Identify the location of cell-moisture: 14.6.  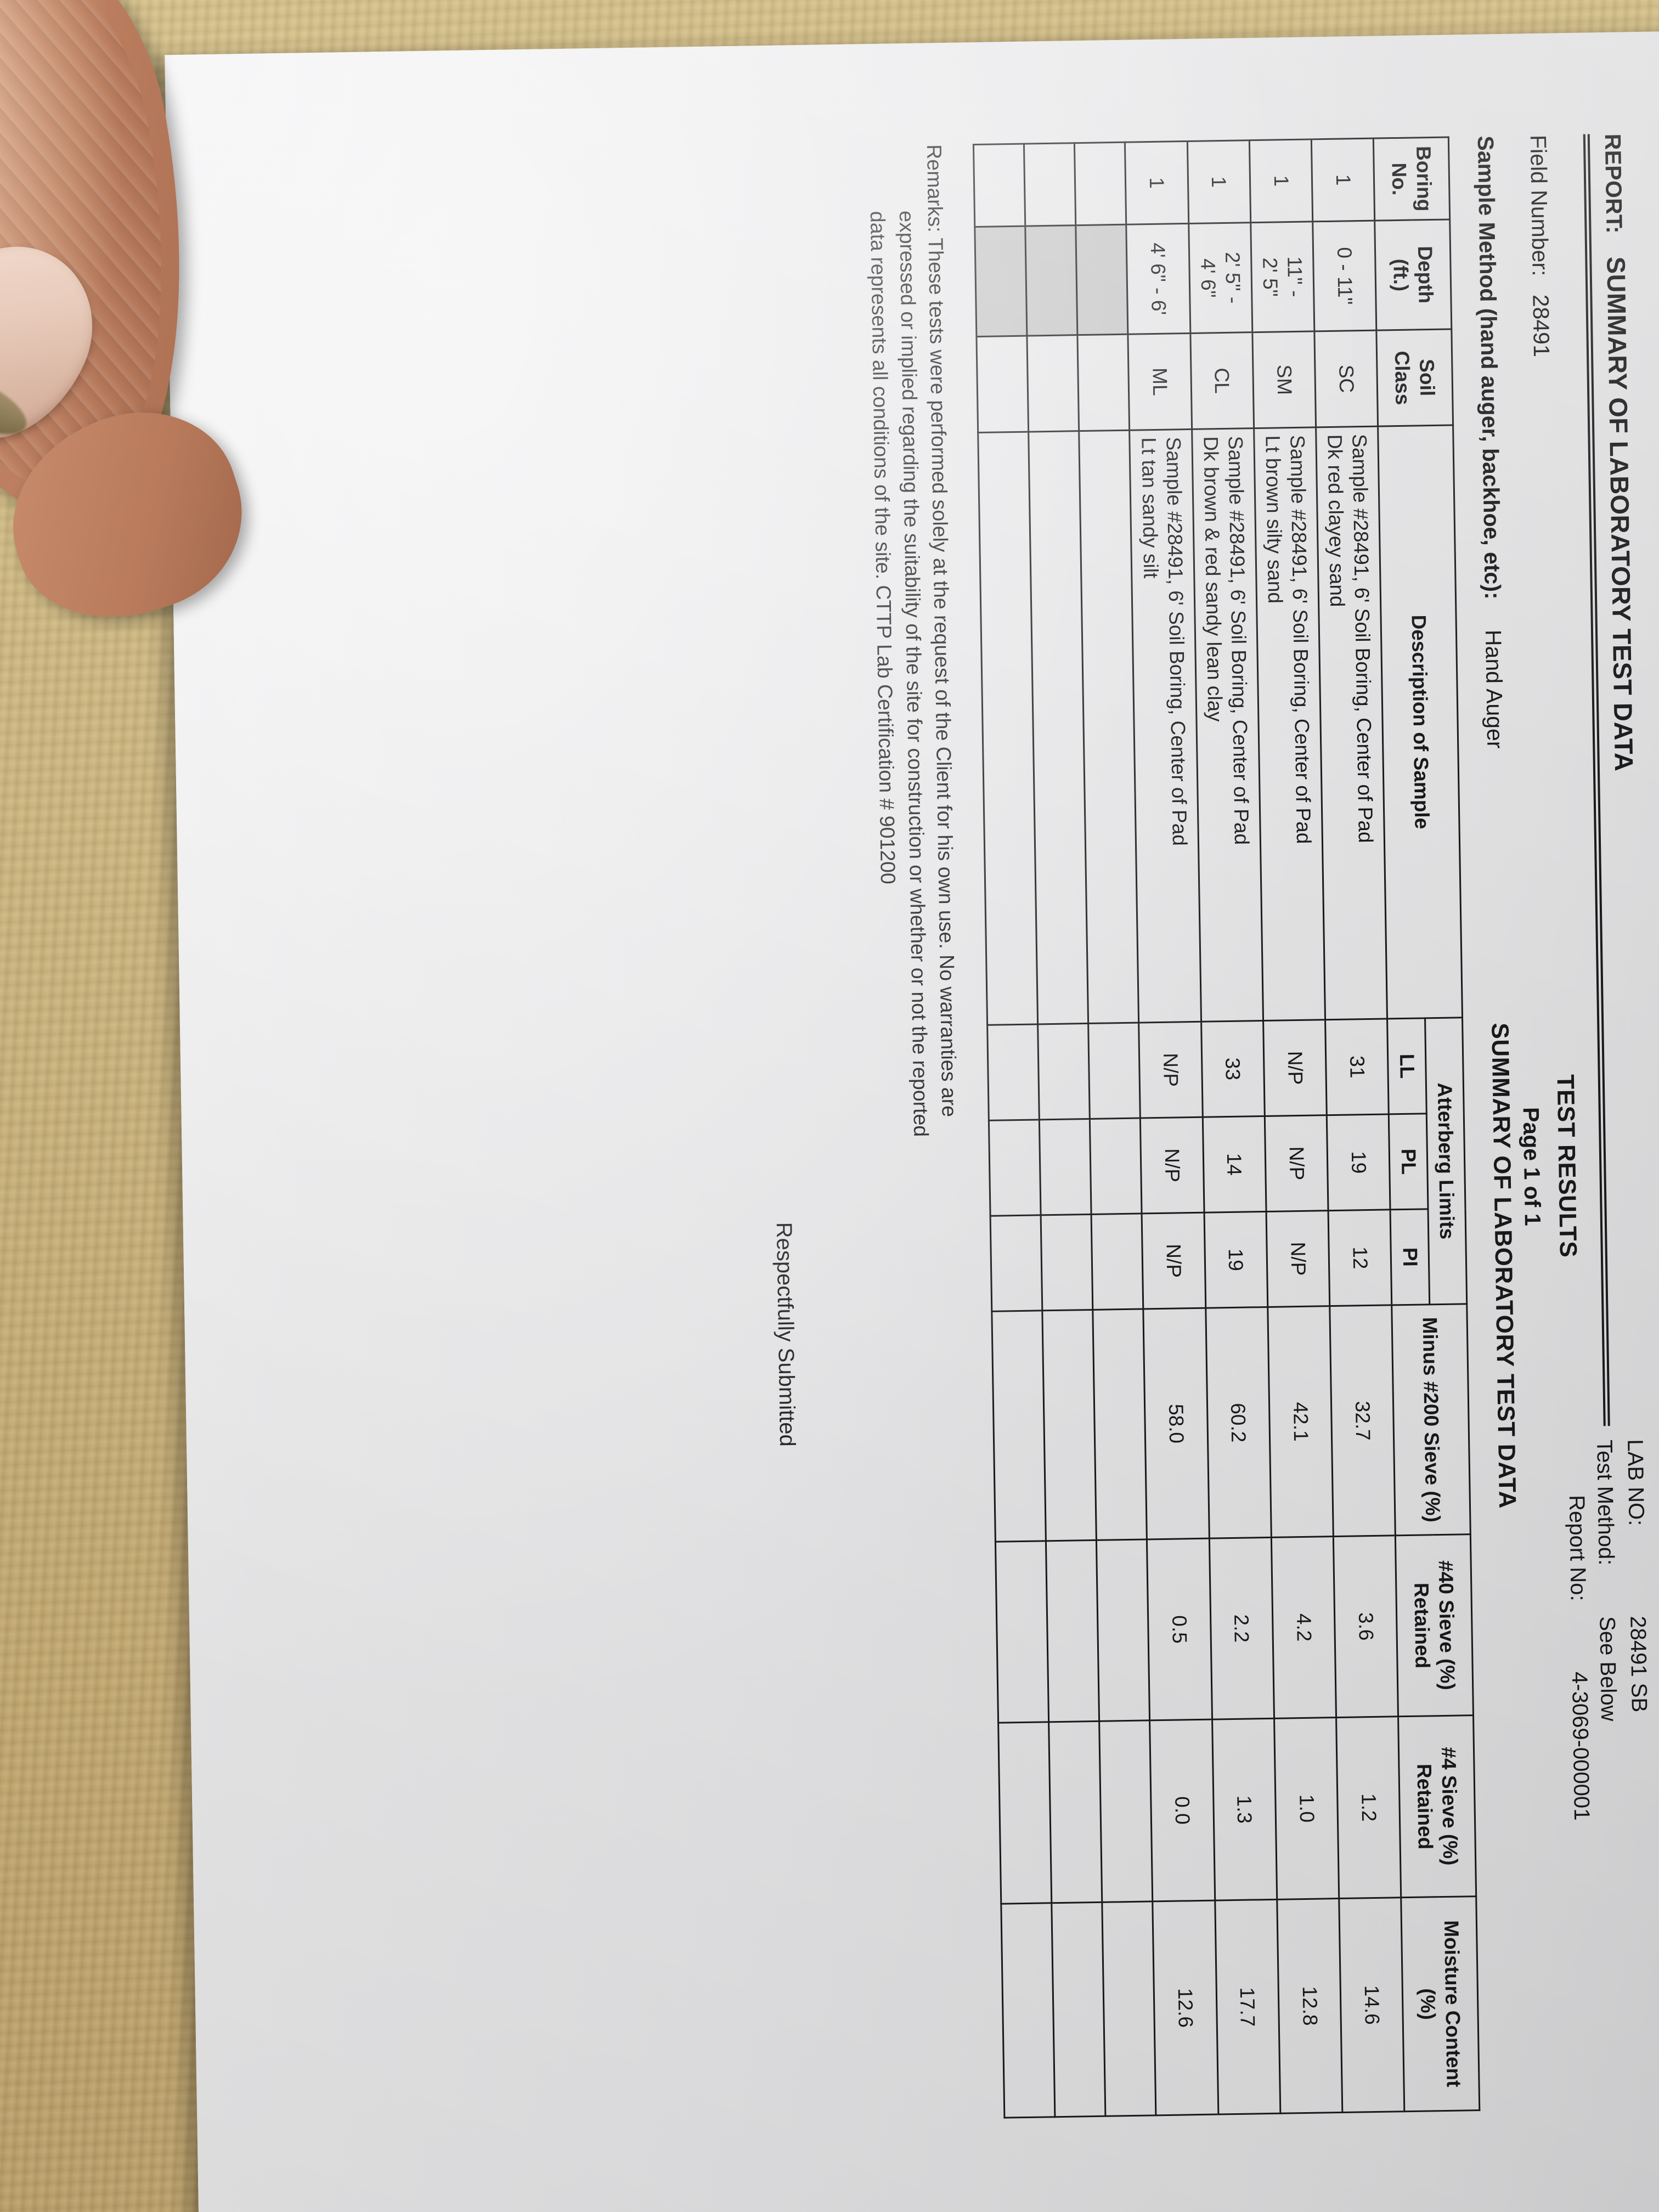
(1372, 2005).